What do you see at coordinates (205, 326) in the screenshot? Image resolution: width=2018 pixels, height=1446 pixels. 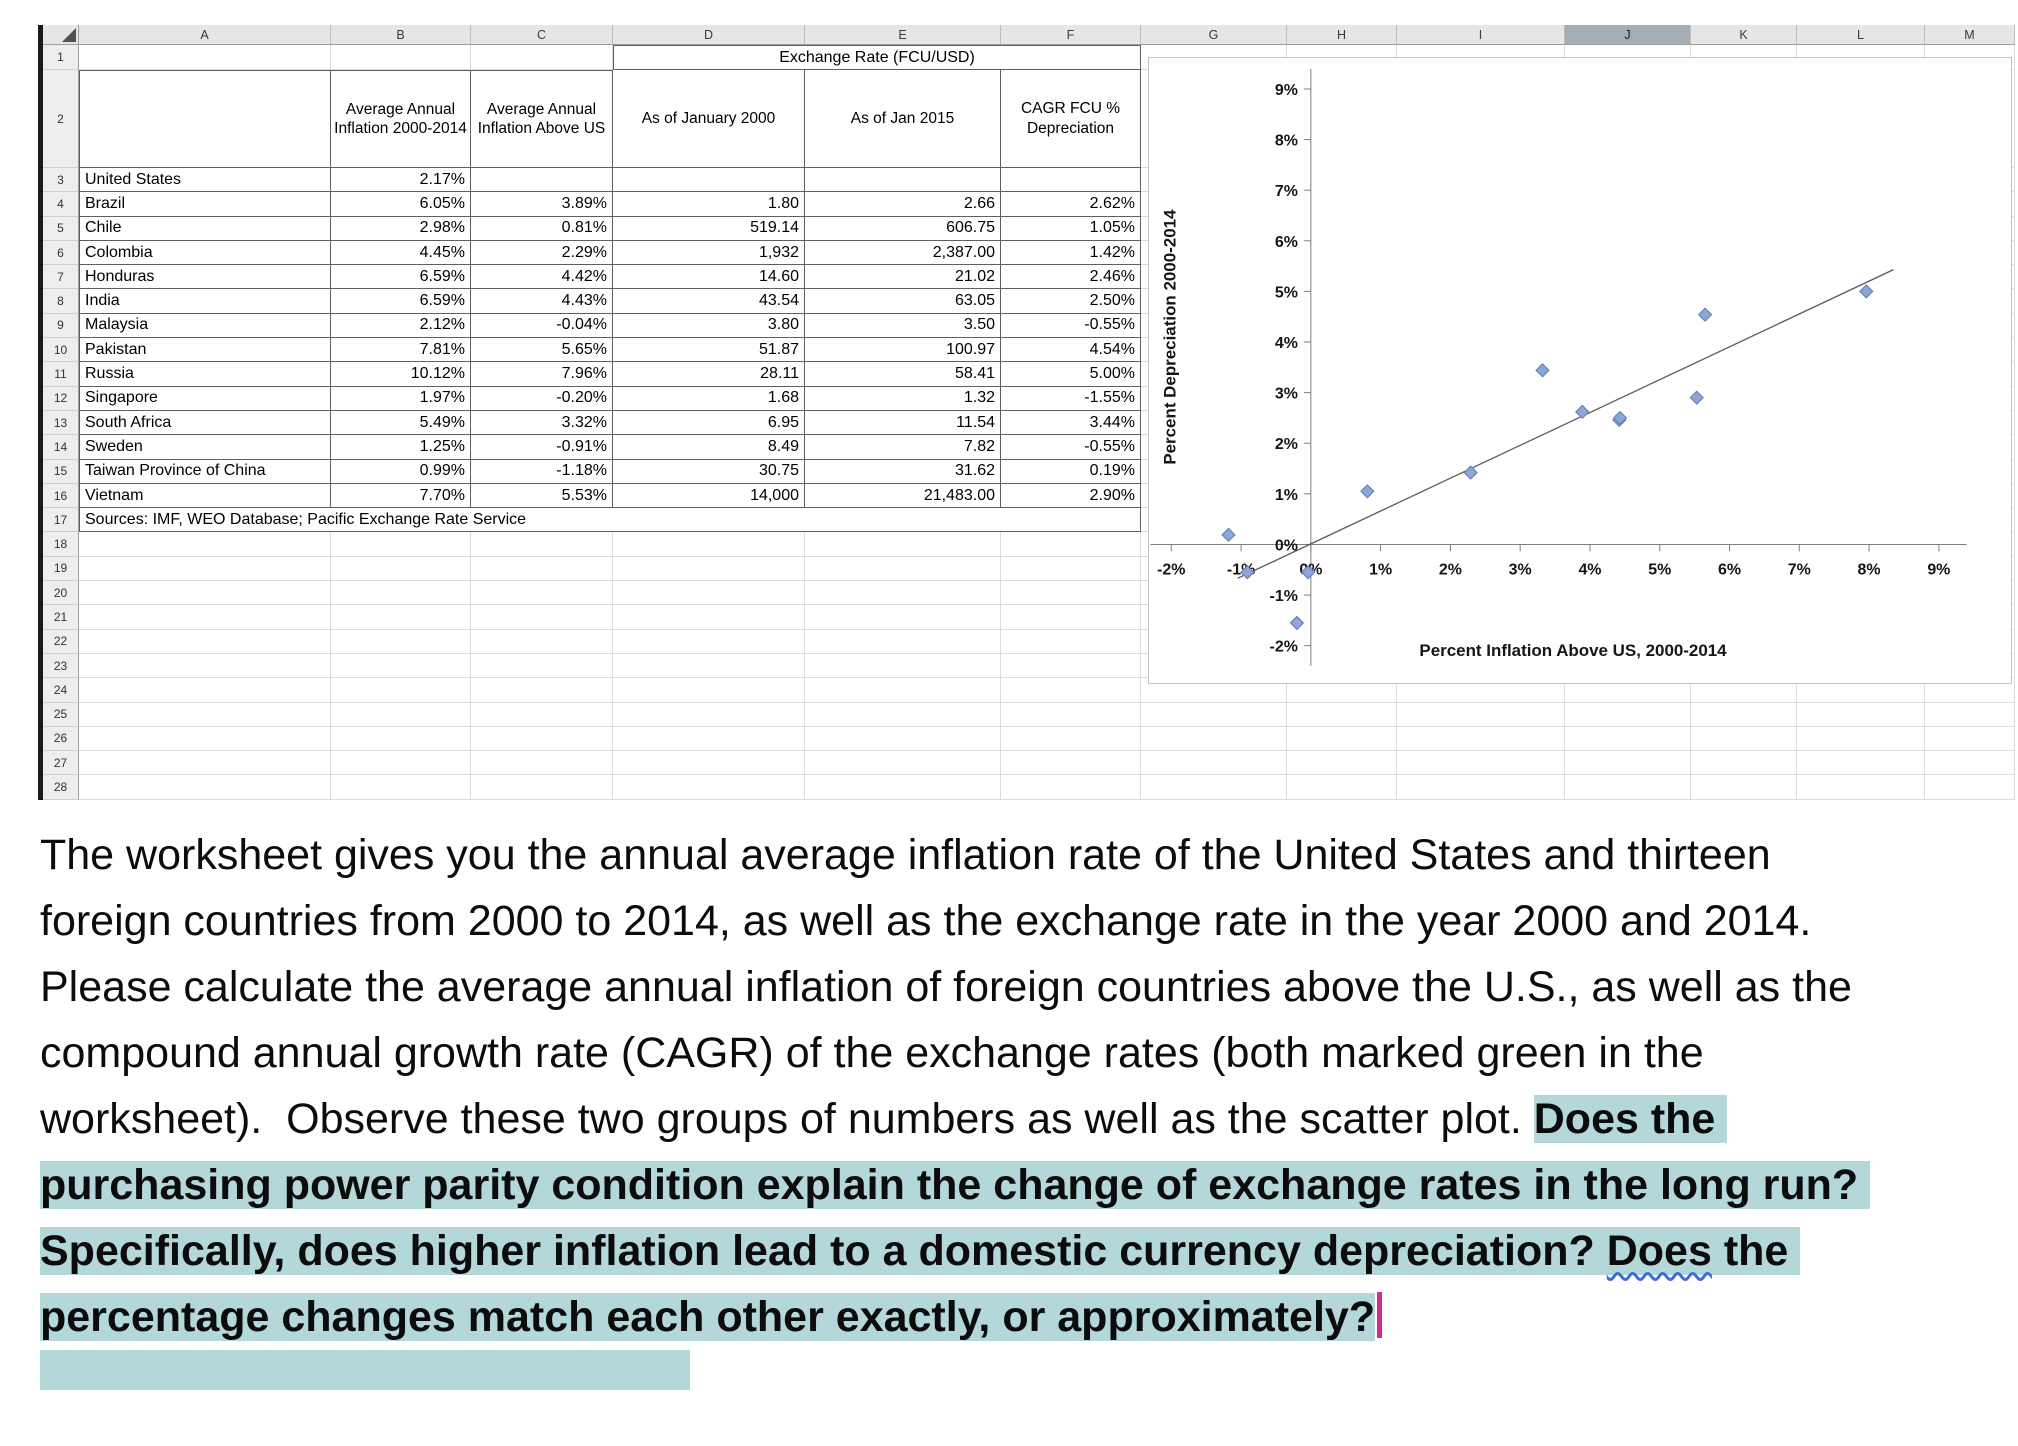 I see `cell-A9-country: Malaysia` at bounding box center [205, 326].